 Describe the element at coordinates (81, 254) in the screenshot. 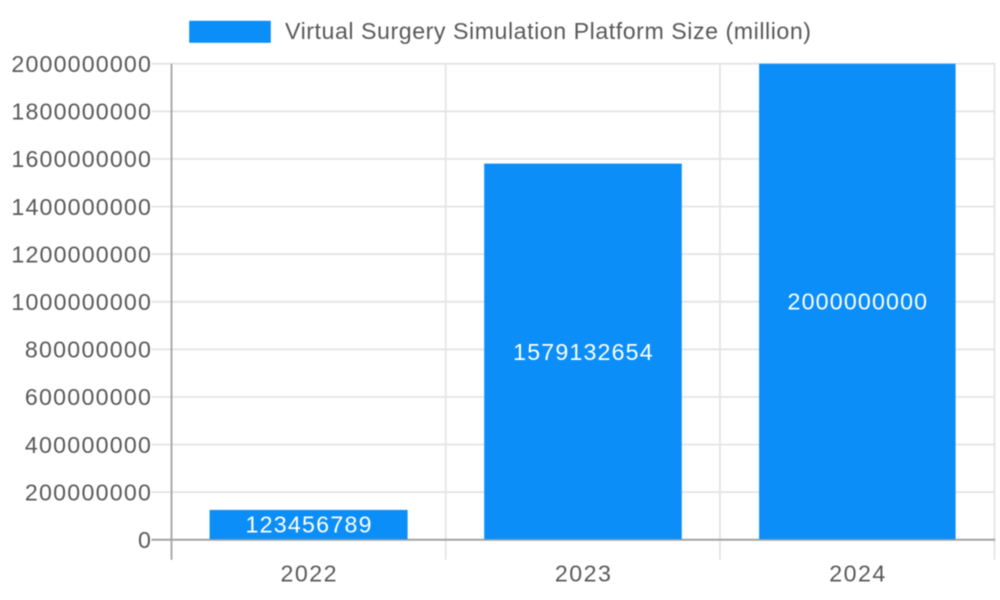

I see `svg-text: 1200000000` at that location.